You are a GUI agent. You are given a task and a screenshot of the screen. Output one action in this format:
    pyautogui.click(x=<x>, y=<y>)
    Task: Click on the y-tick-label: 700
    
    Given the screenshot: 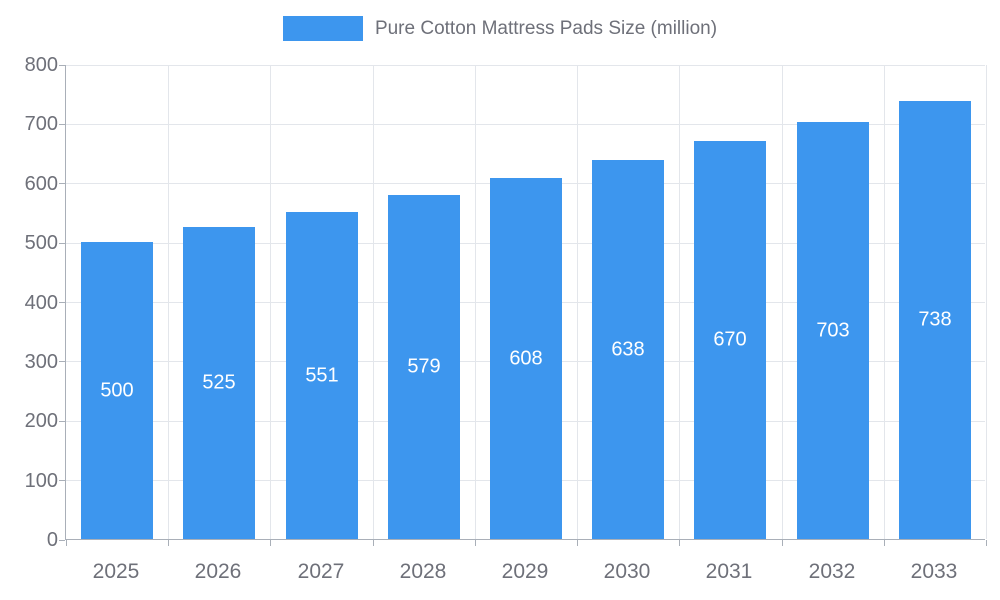 What is the action you would take?
    pyautogui.click(x=41, y=124)
    